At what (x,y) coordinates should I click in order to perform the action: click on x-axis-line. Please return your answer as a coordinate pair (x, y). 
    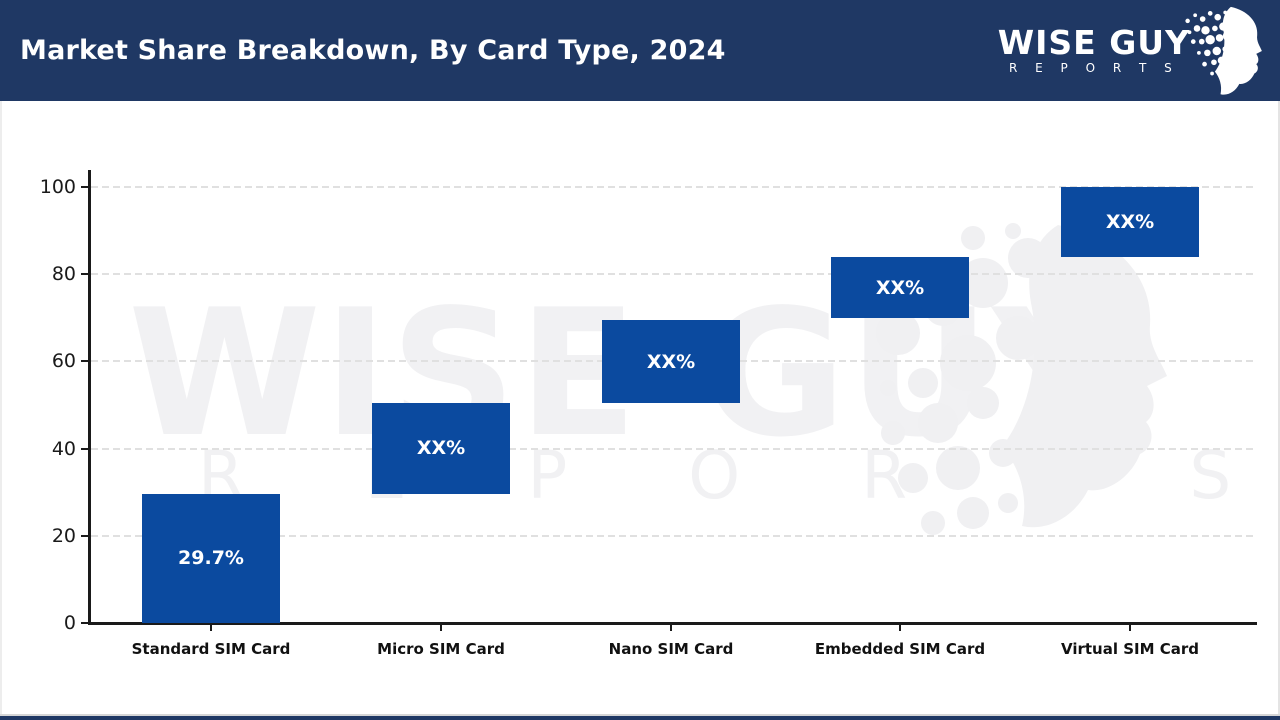
    Looking at the image, I should click on (672, 623).